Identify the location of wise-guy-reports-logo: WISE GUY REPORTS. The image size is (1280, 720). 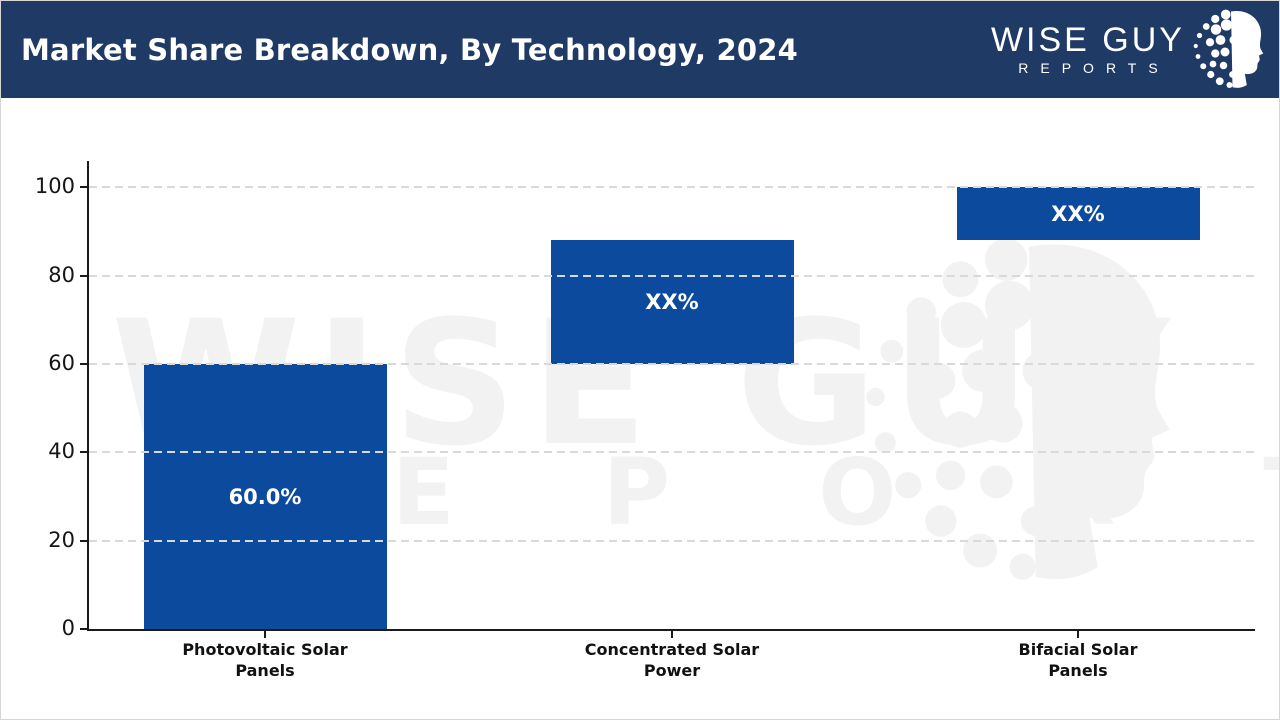
(1129, 49).